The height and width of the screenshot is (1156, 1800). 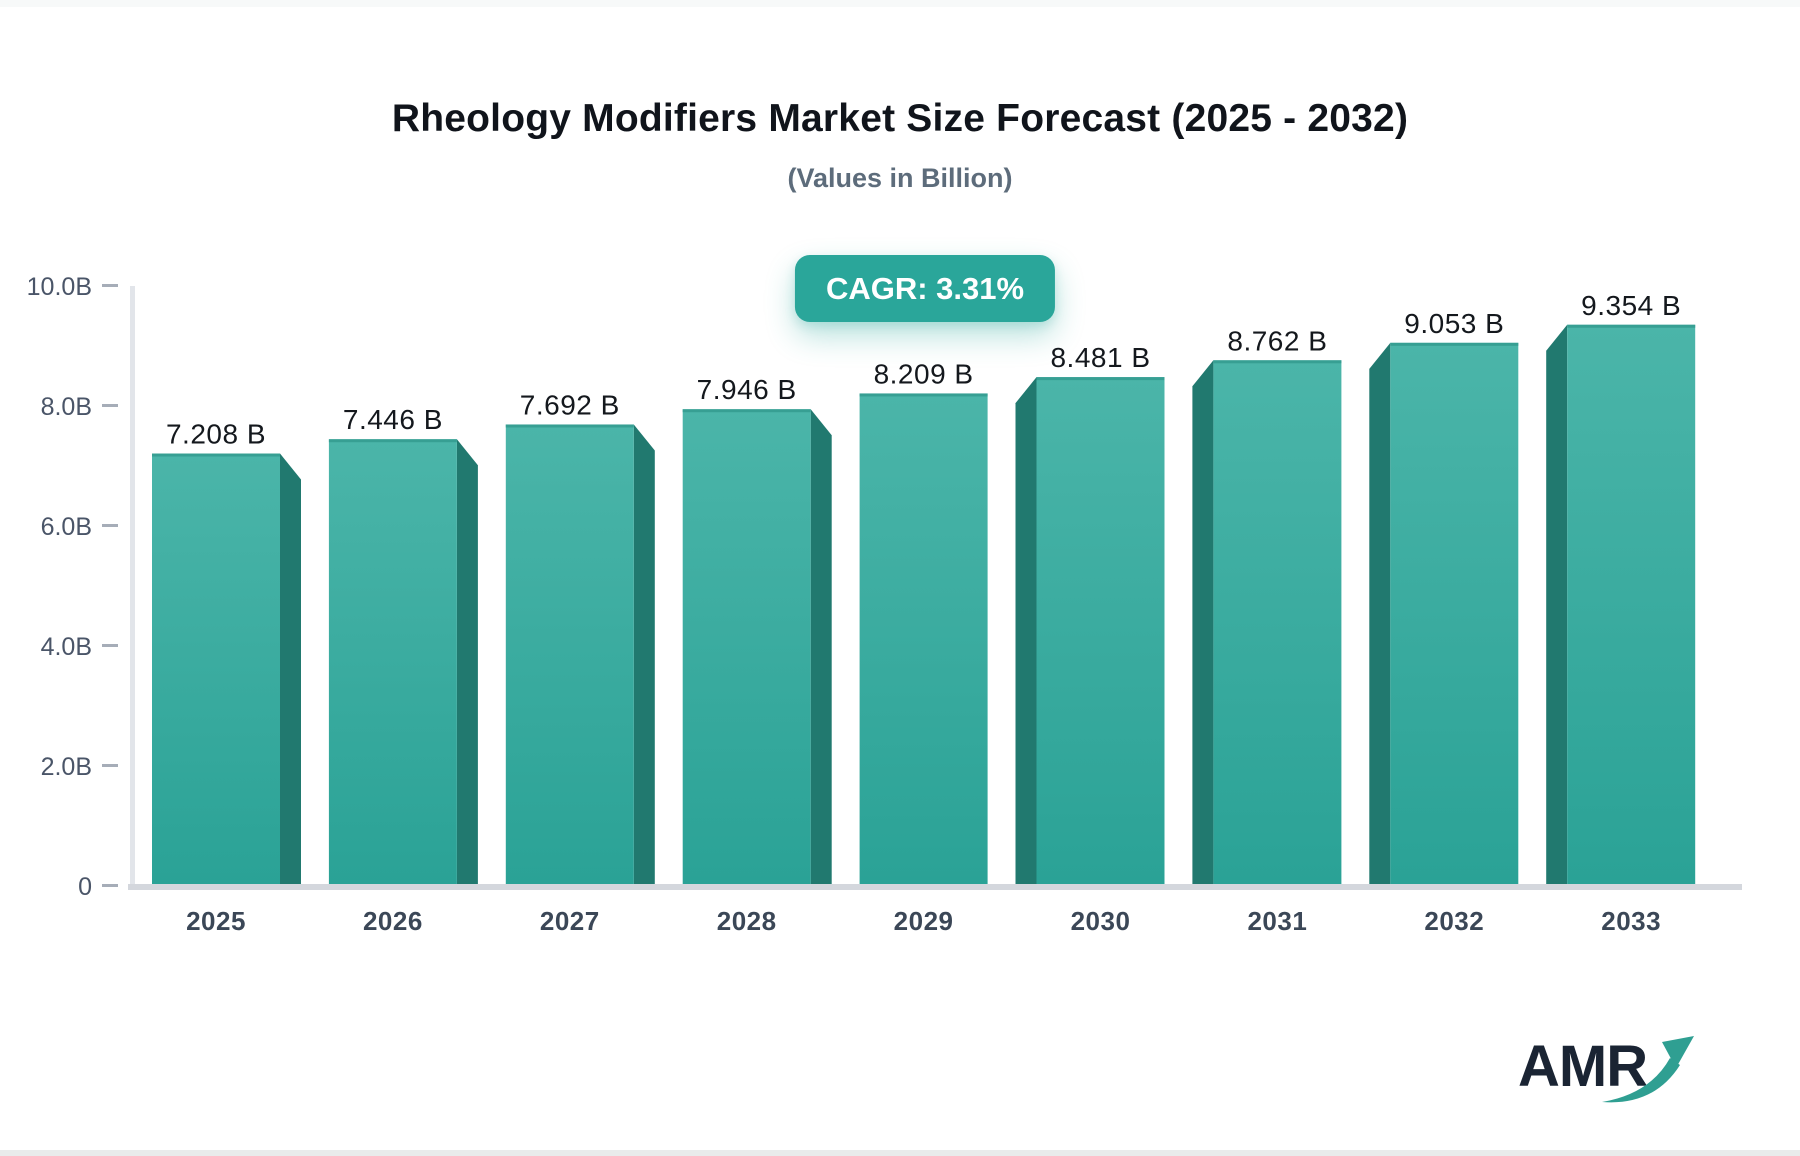 What do you see at coordinates (570, 404) in the screenshot?
I see `bar-value-label: 7.692 B` at bounding box center [570, 404].